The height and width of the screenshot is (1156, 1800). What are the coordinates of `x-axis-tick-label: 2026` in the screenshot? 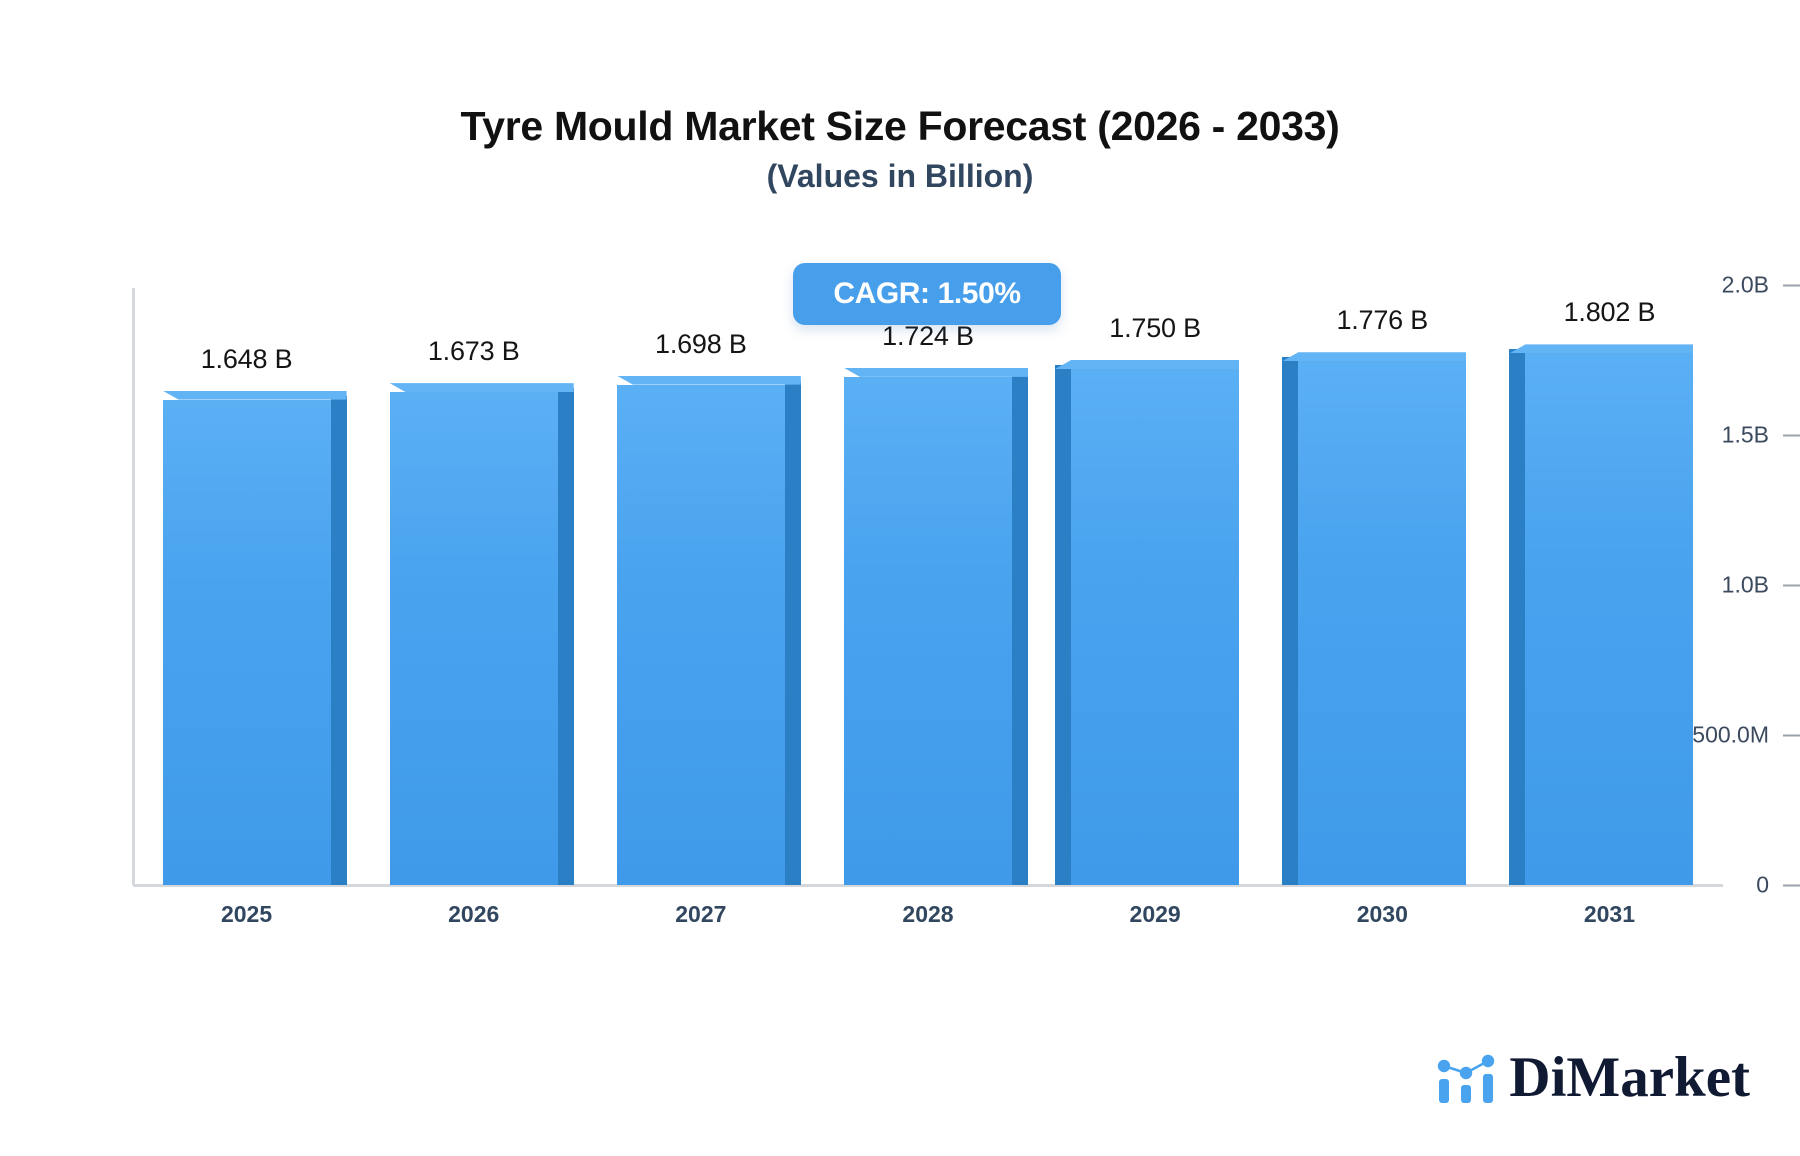 It's located at (474, 914).